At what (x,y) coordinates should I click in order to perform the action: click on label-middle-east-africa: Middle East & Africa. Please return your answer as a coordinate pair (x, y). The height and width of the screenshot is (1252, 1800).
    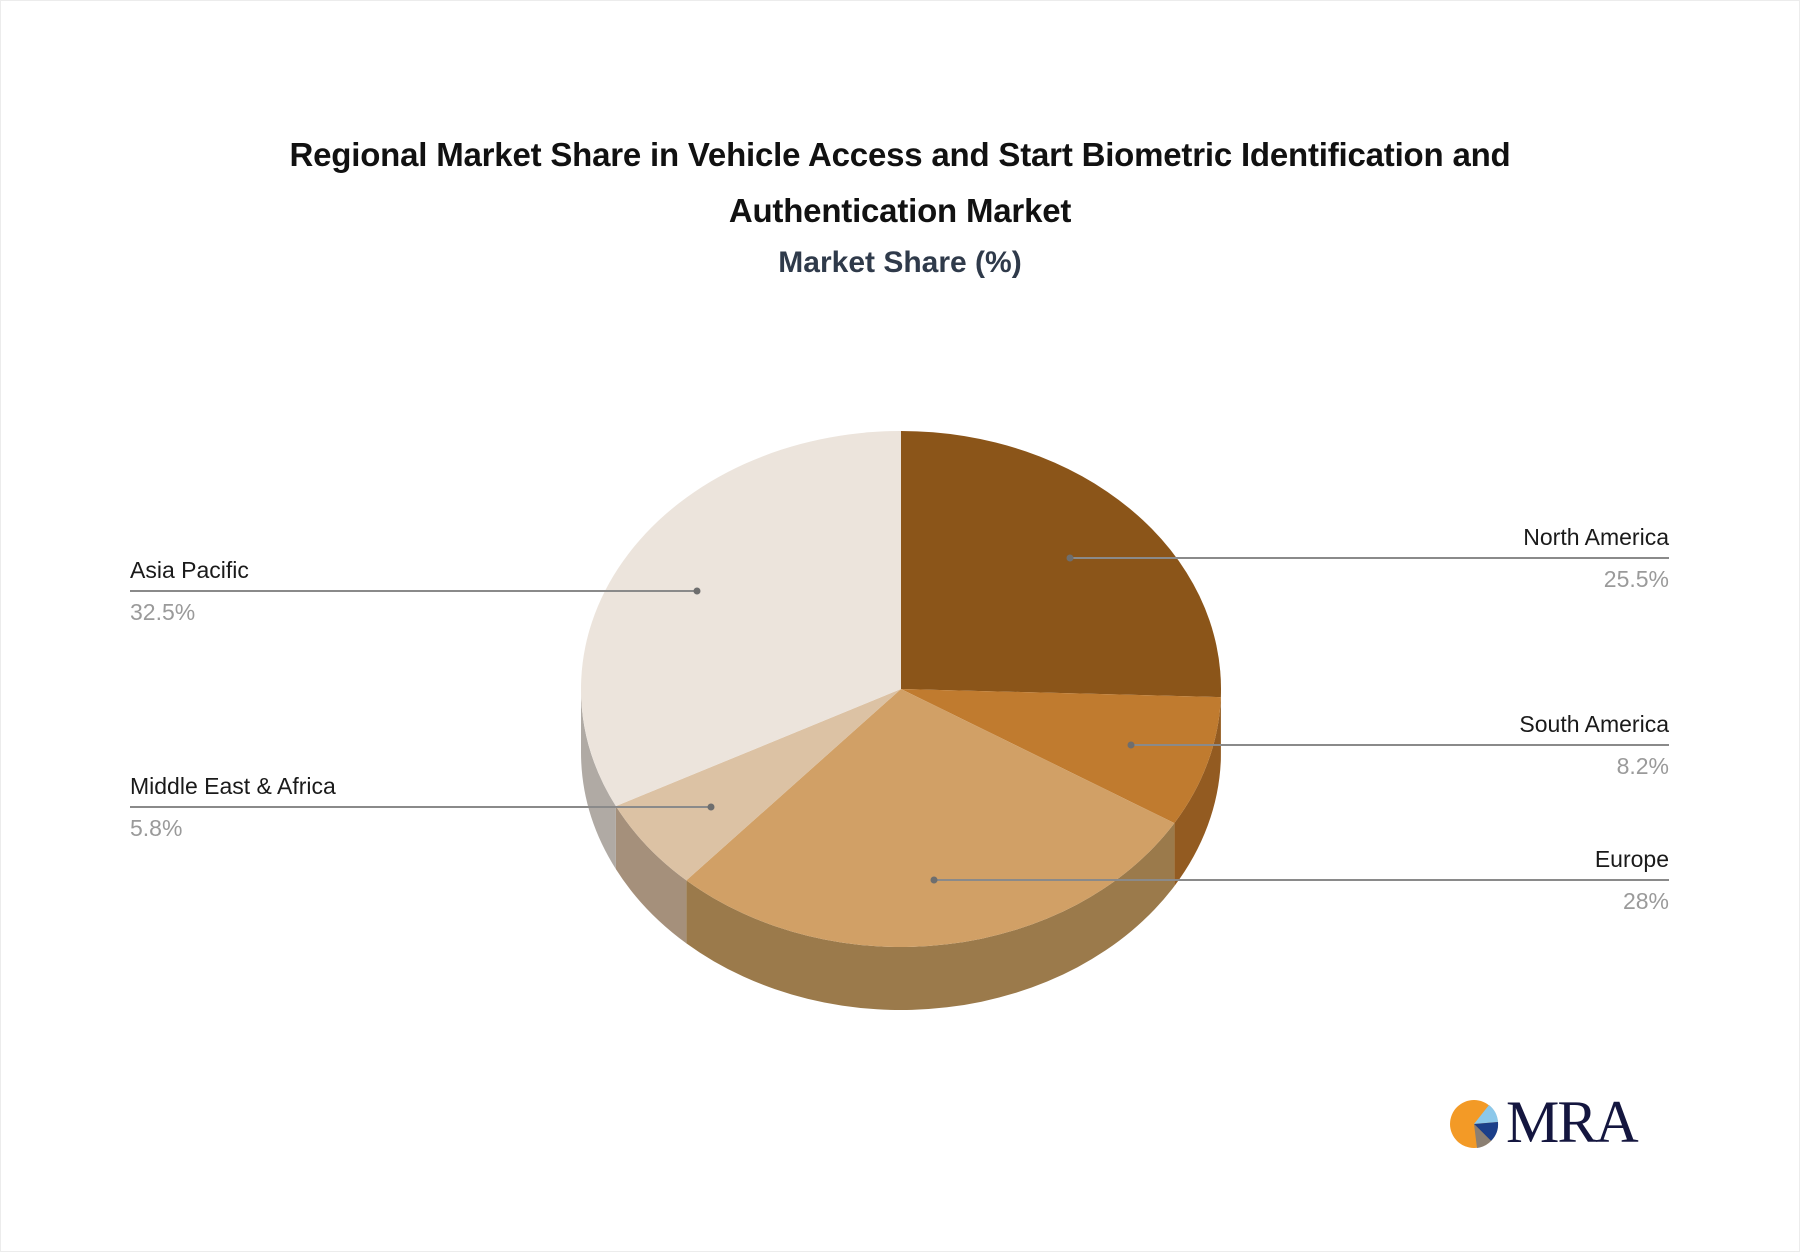
    Looking at the image, I should click on (233, 786).